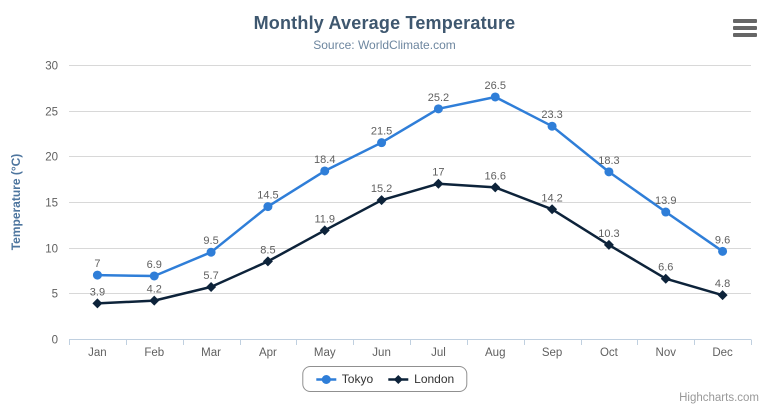 The height and width of the screenshot is (416, 769). I want to click on data-label: 17, so click(438, 173).